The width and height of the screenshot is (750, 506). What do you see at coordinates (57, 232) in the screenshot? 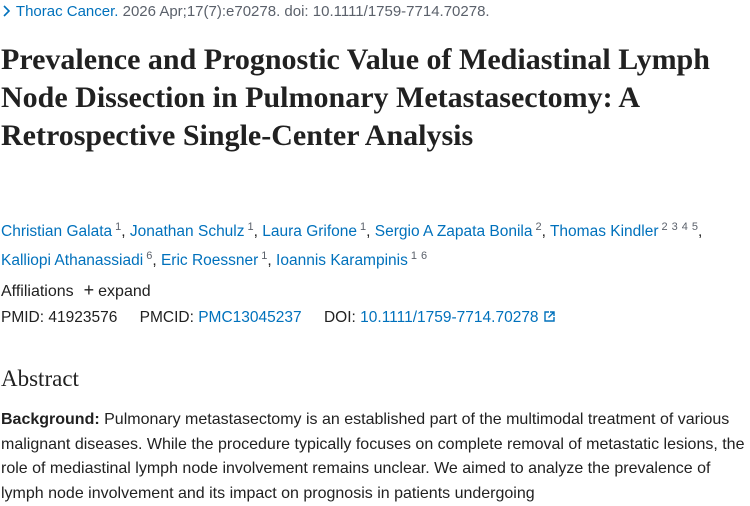
I see `author-link: Christian Galata` at bounding box center [57, 232].